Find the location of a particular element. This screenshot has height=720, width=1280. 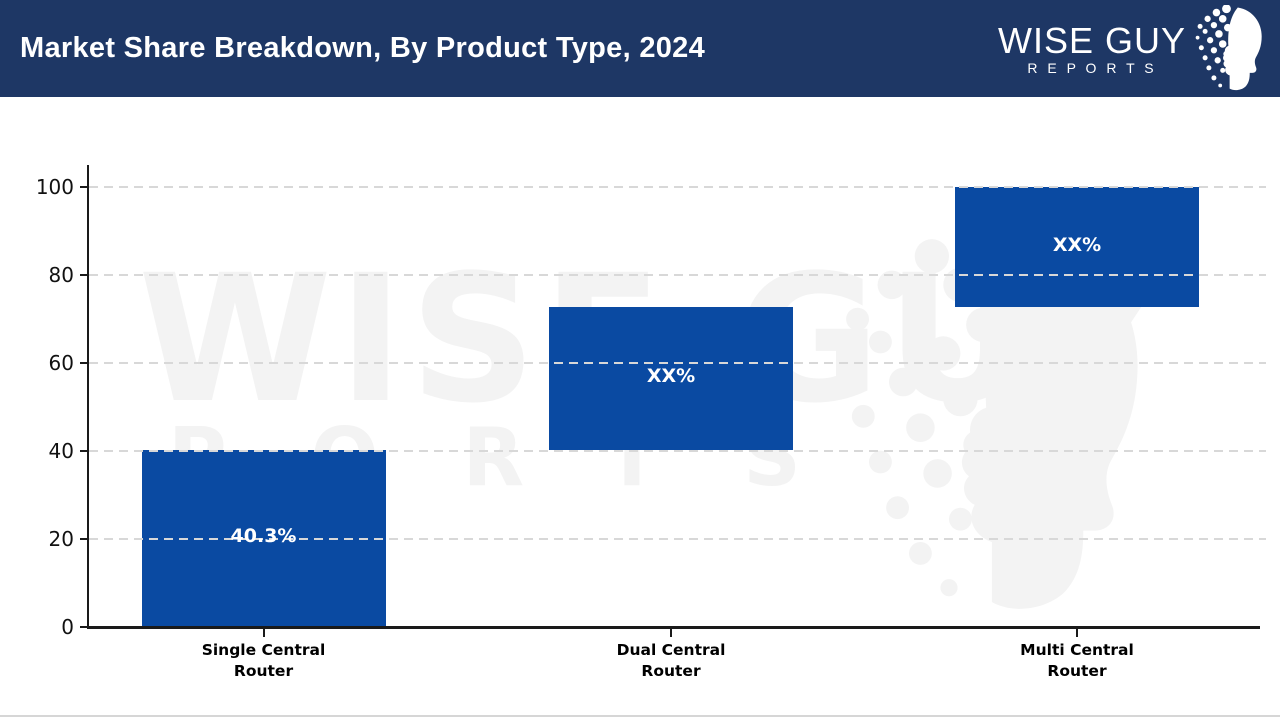

x-category-label-line1: Dual Central is located at coordinates (671, 650).